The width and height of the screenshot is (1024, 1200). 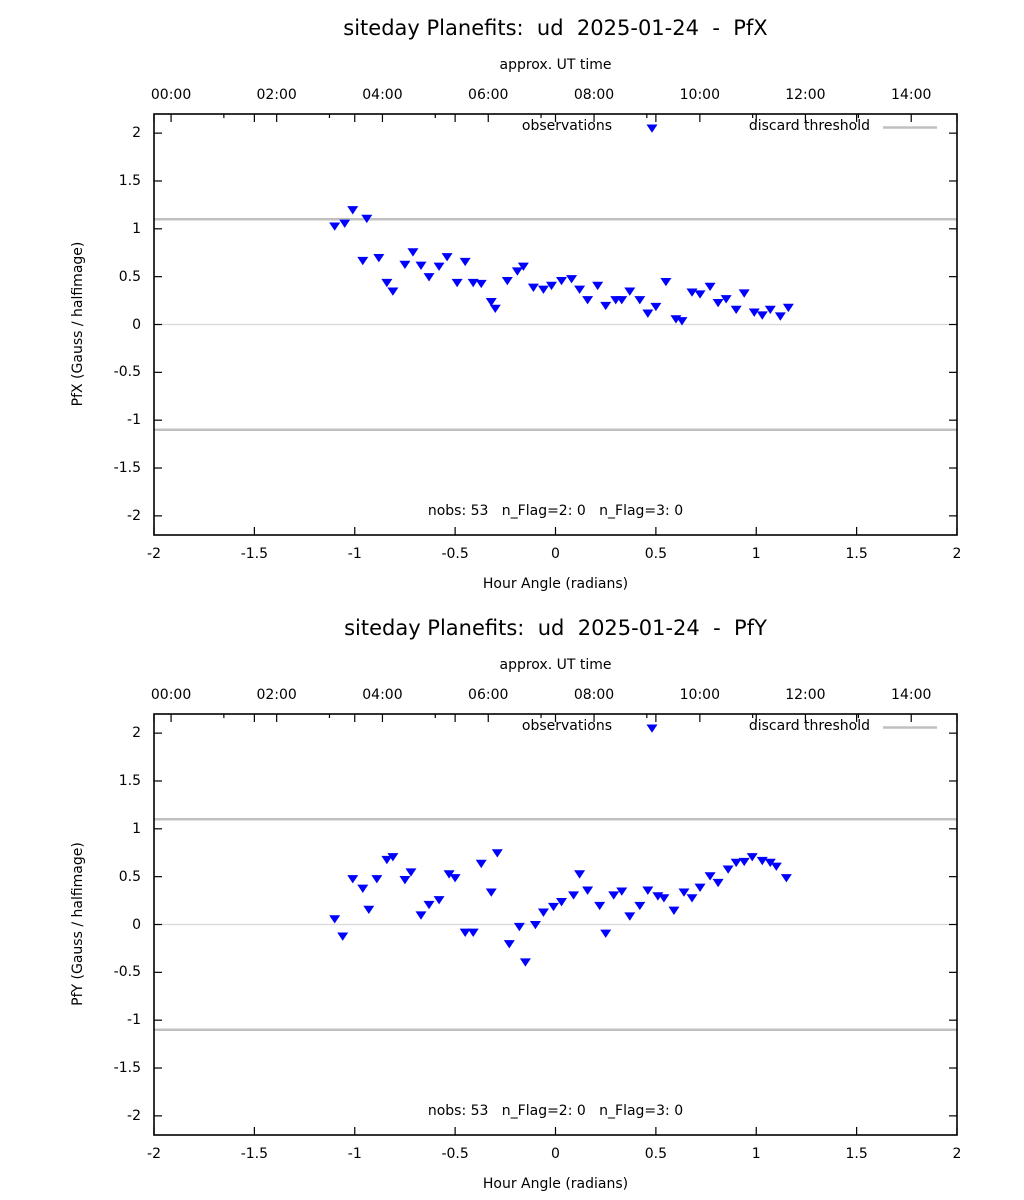 What do you see at coordinates (134, 1020) in the screenshot?
I see `y-tick-label: -1` at bounding box center [134, 1020].